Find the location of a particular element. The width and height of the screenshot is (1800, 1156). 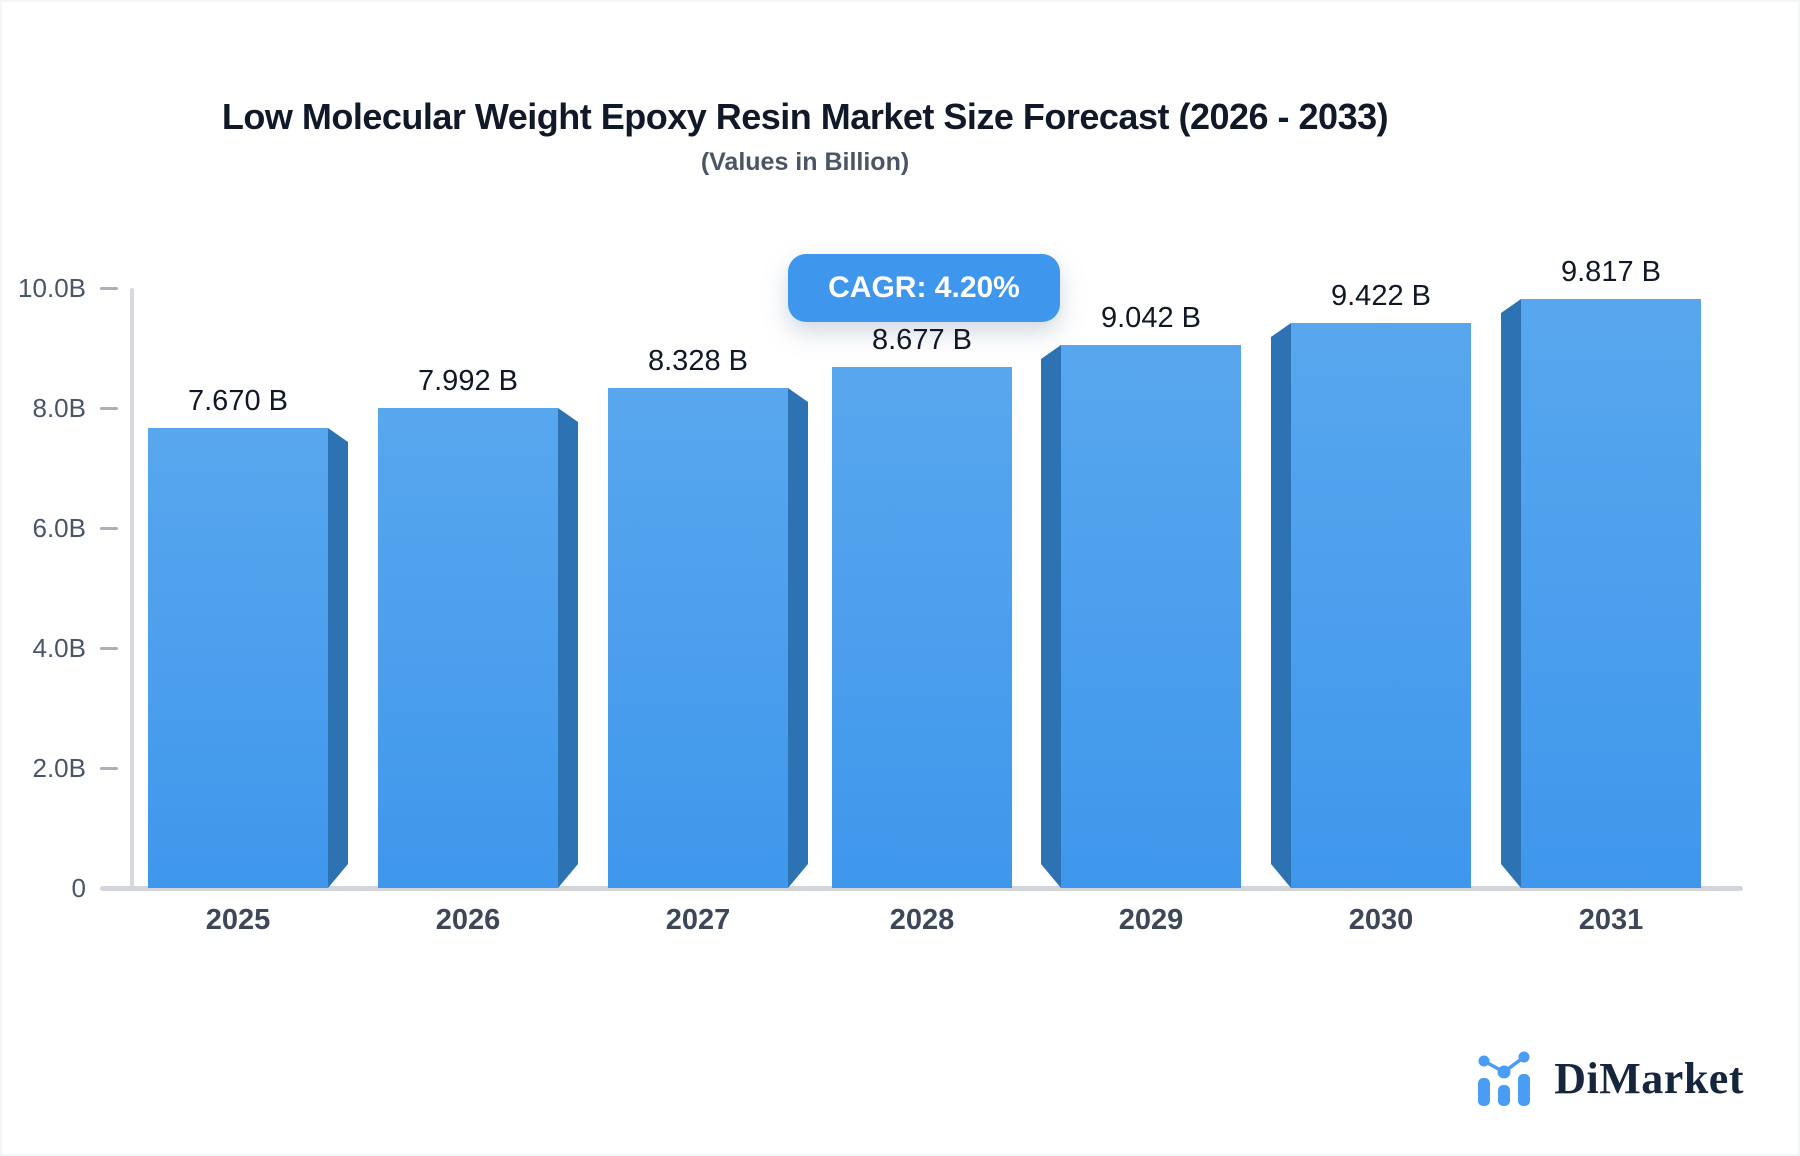

bar-value-label: 9.042 B is located at coordinates (1151, 318).